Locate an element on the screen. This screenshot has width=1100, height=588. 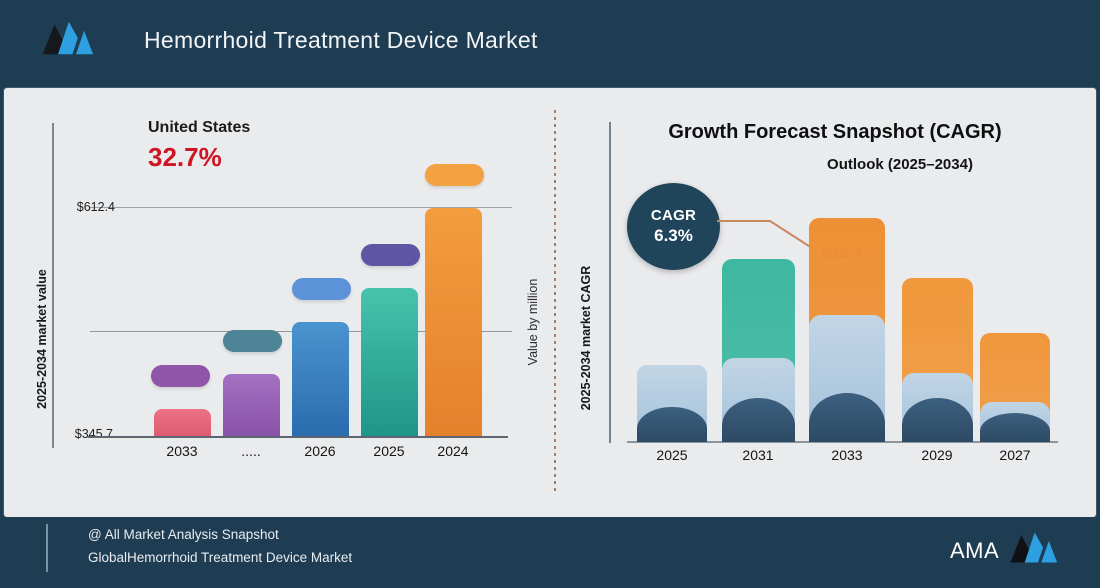
left-chart-ytick-top: $612.4 is located at coordinates (95, 207).